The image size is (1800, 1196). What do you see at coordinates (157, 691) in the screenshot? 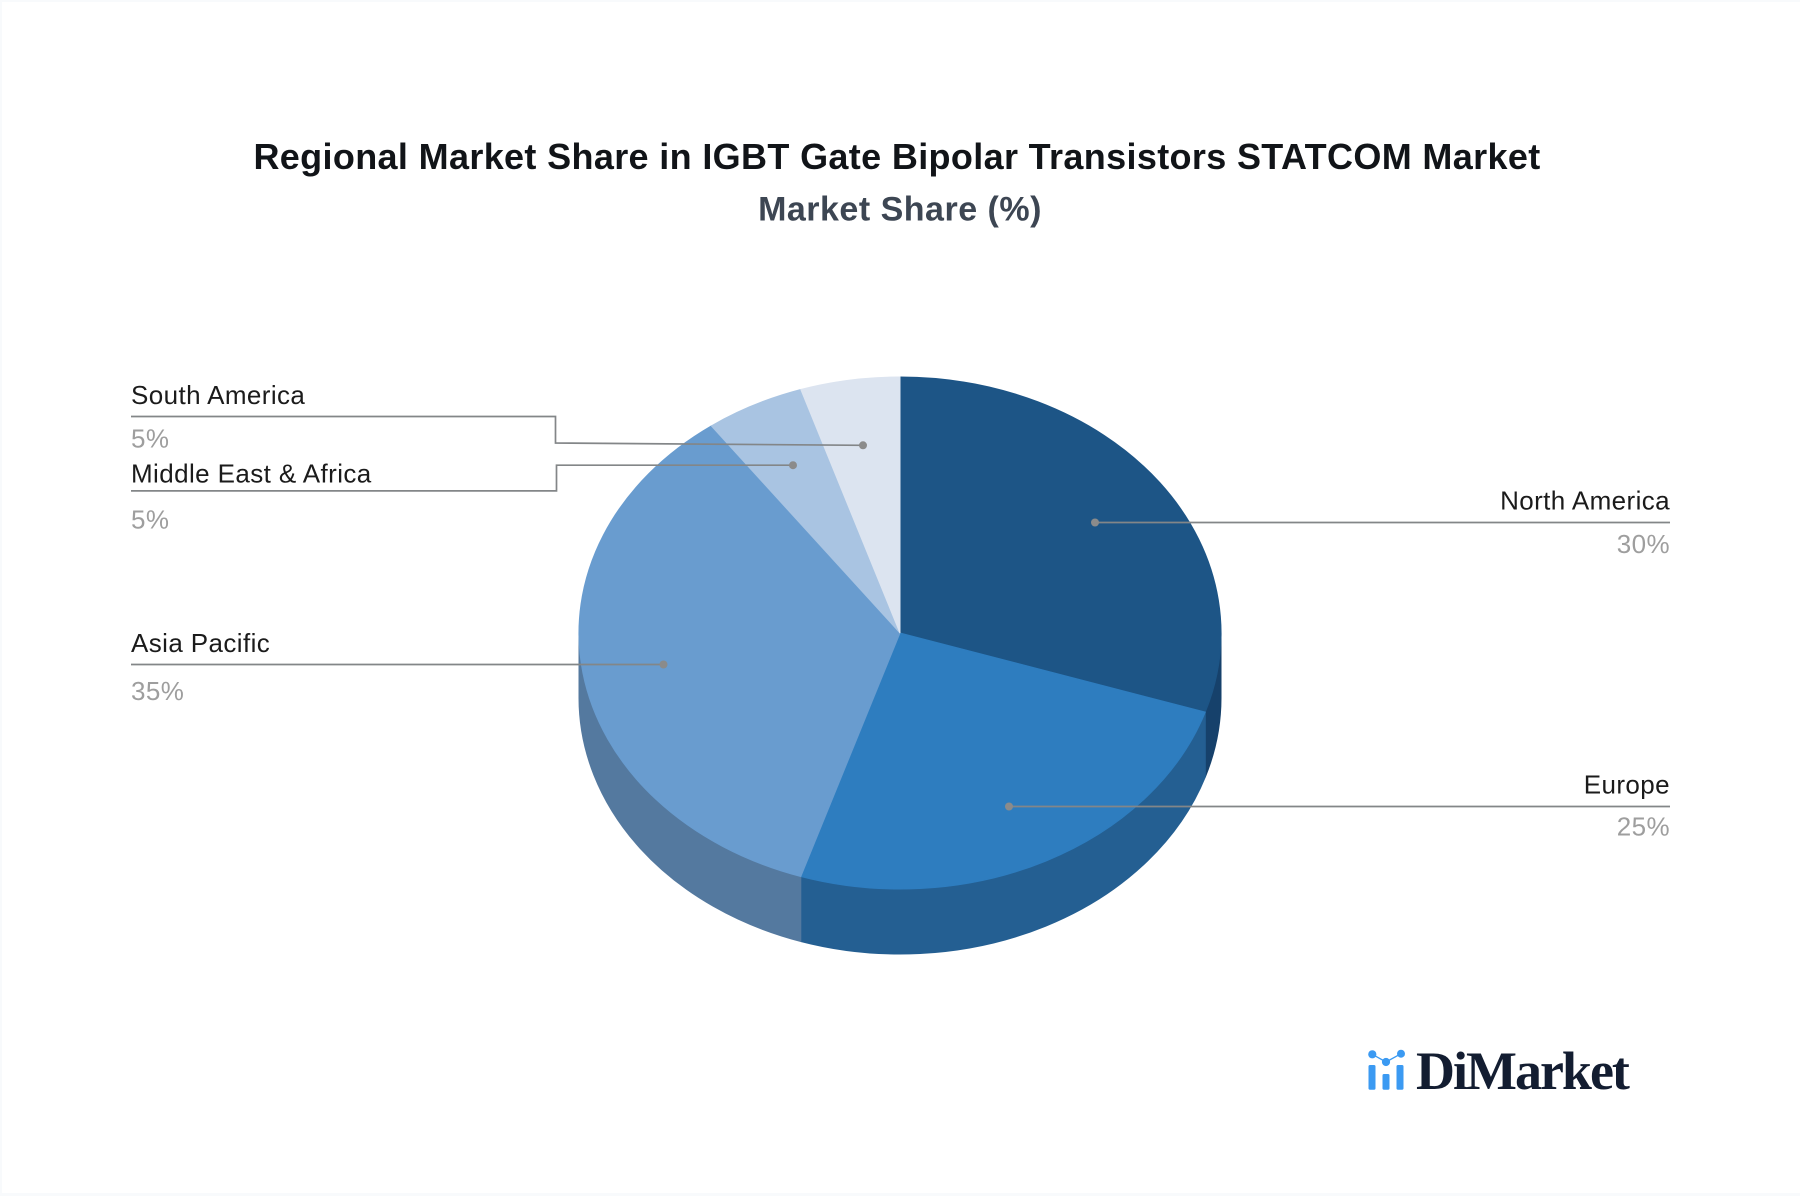
I see `svg-text: 35%` at bounding box center [157, 691].